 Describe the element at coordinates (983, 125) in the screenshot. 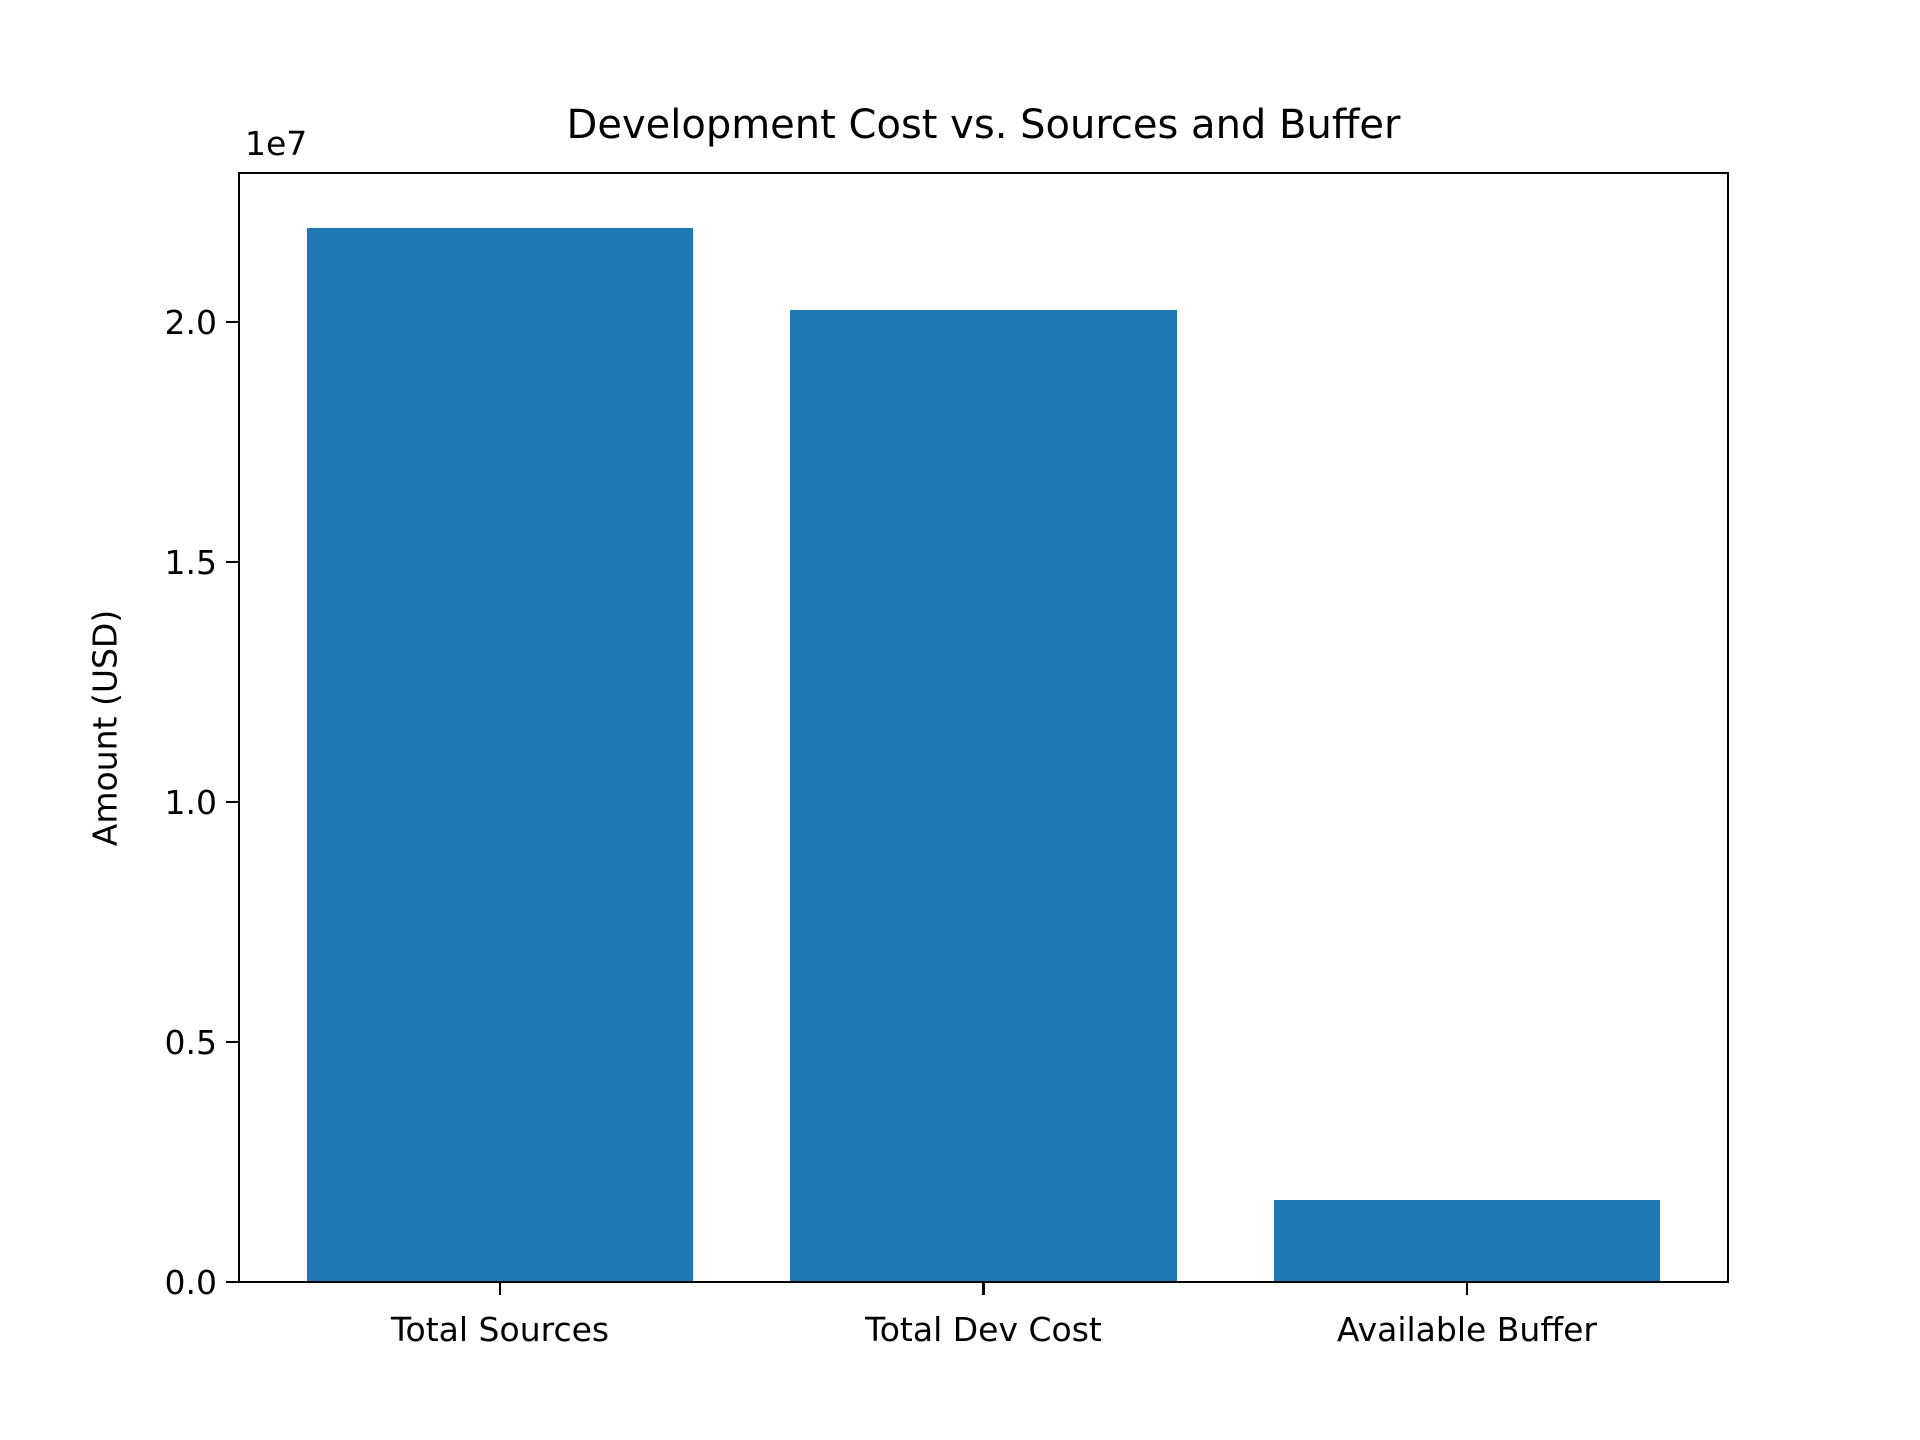

I see `chart-title: Development Cost vs. Sources and Buffer` at that location.